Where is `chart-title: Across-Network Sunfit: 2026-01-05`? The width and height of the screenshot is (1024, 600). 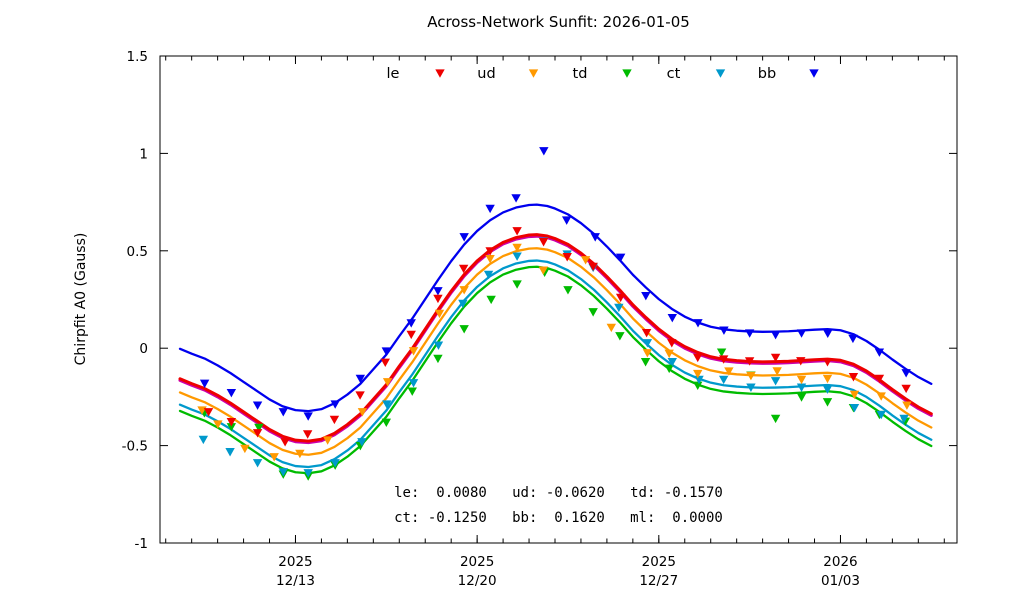
chart-title: Across-Network Sunfit: 2026-01-05 is located at coordinates (558, 22).